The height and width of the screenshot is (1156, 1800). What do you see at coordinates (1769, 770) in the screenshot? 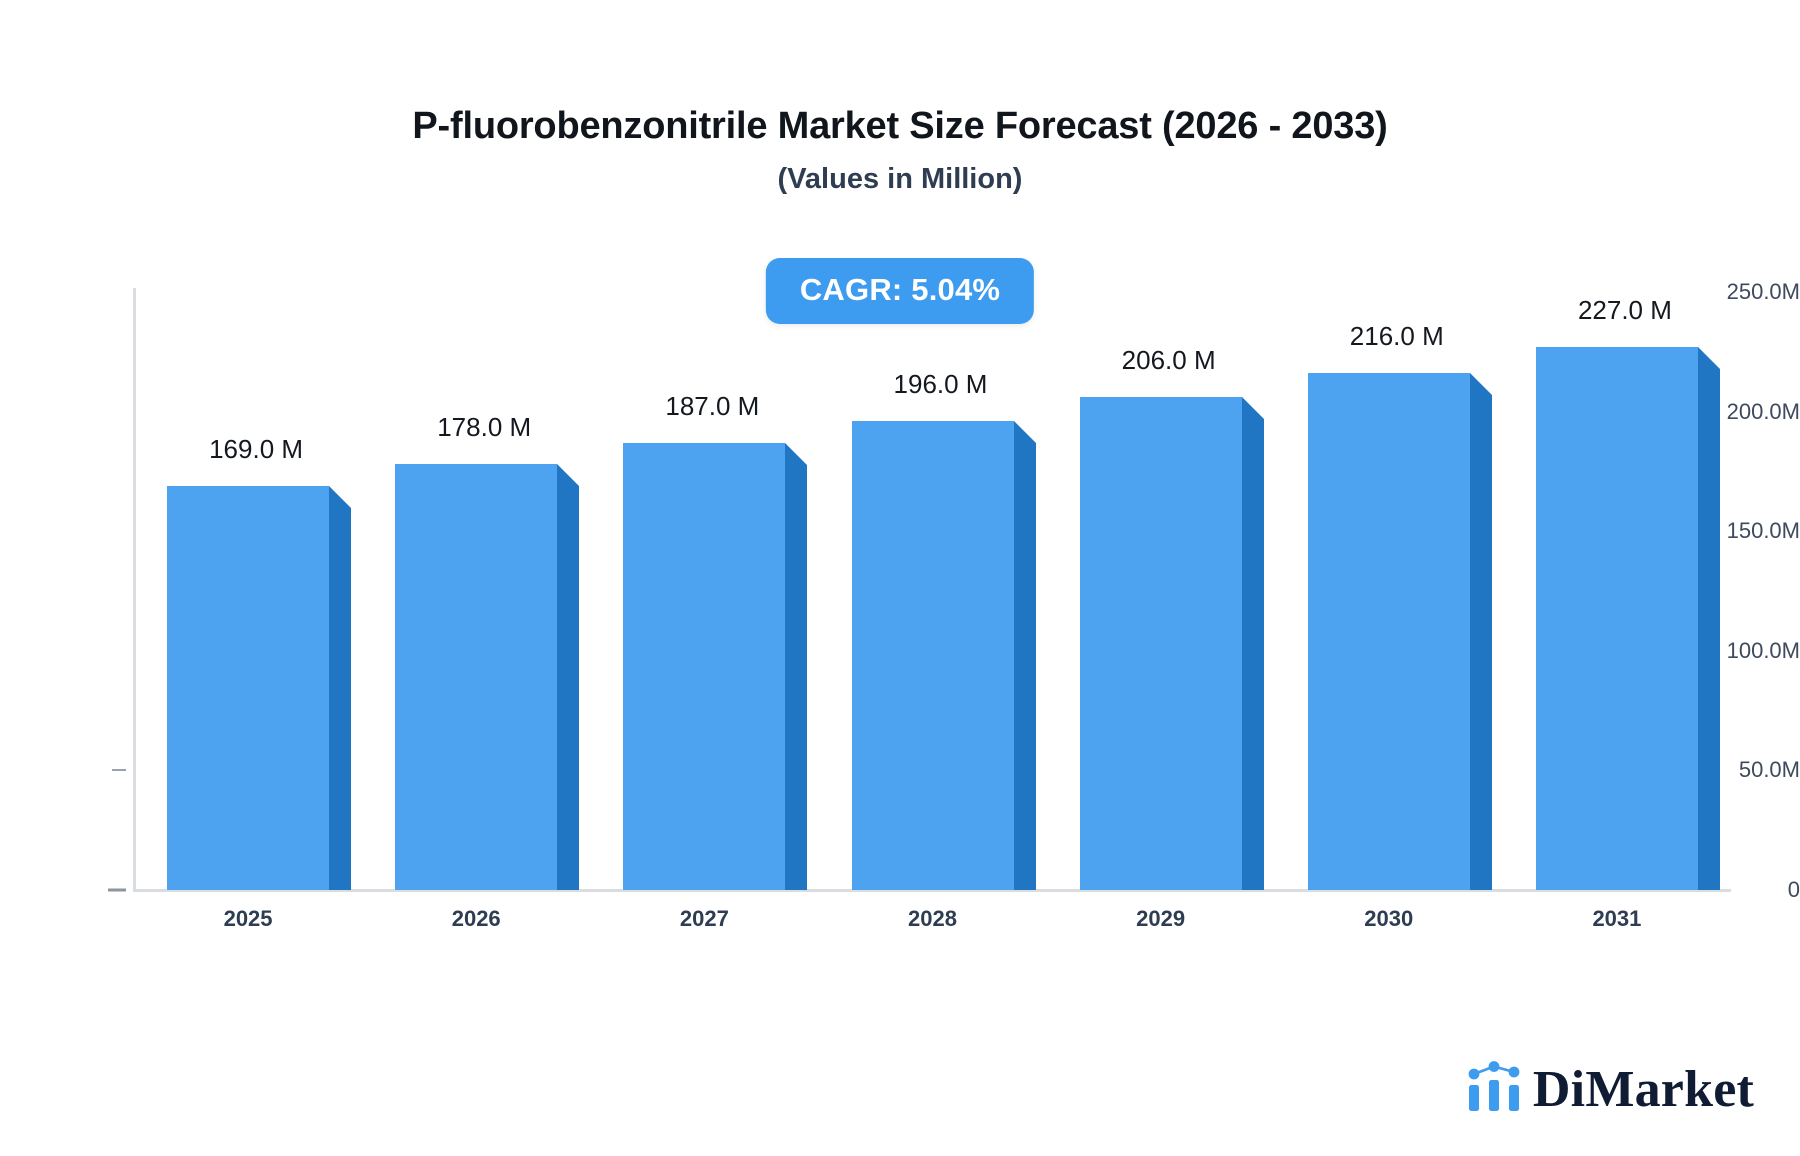
I see `y-axis-tick-label: 50.0M` at bounding box center [1769, 770].